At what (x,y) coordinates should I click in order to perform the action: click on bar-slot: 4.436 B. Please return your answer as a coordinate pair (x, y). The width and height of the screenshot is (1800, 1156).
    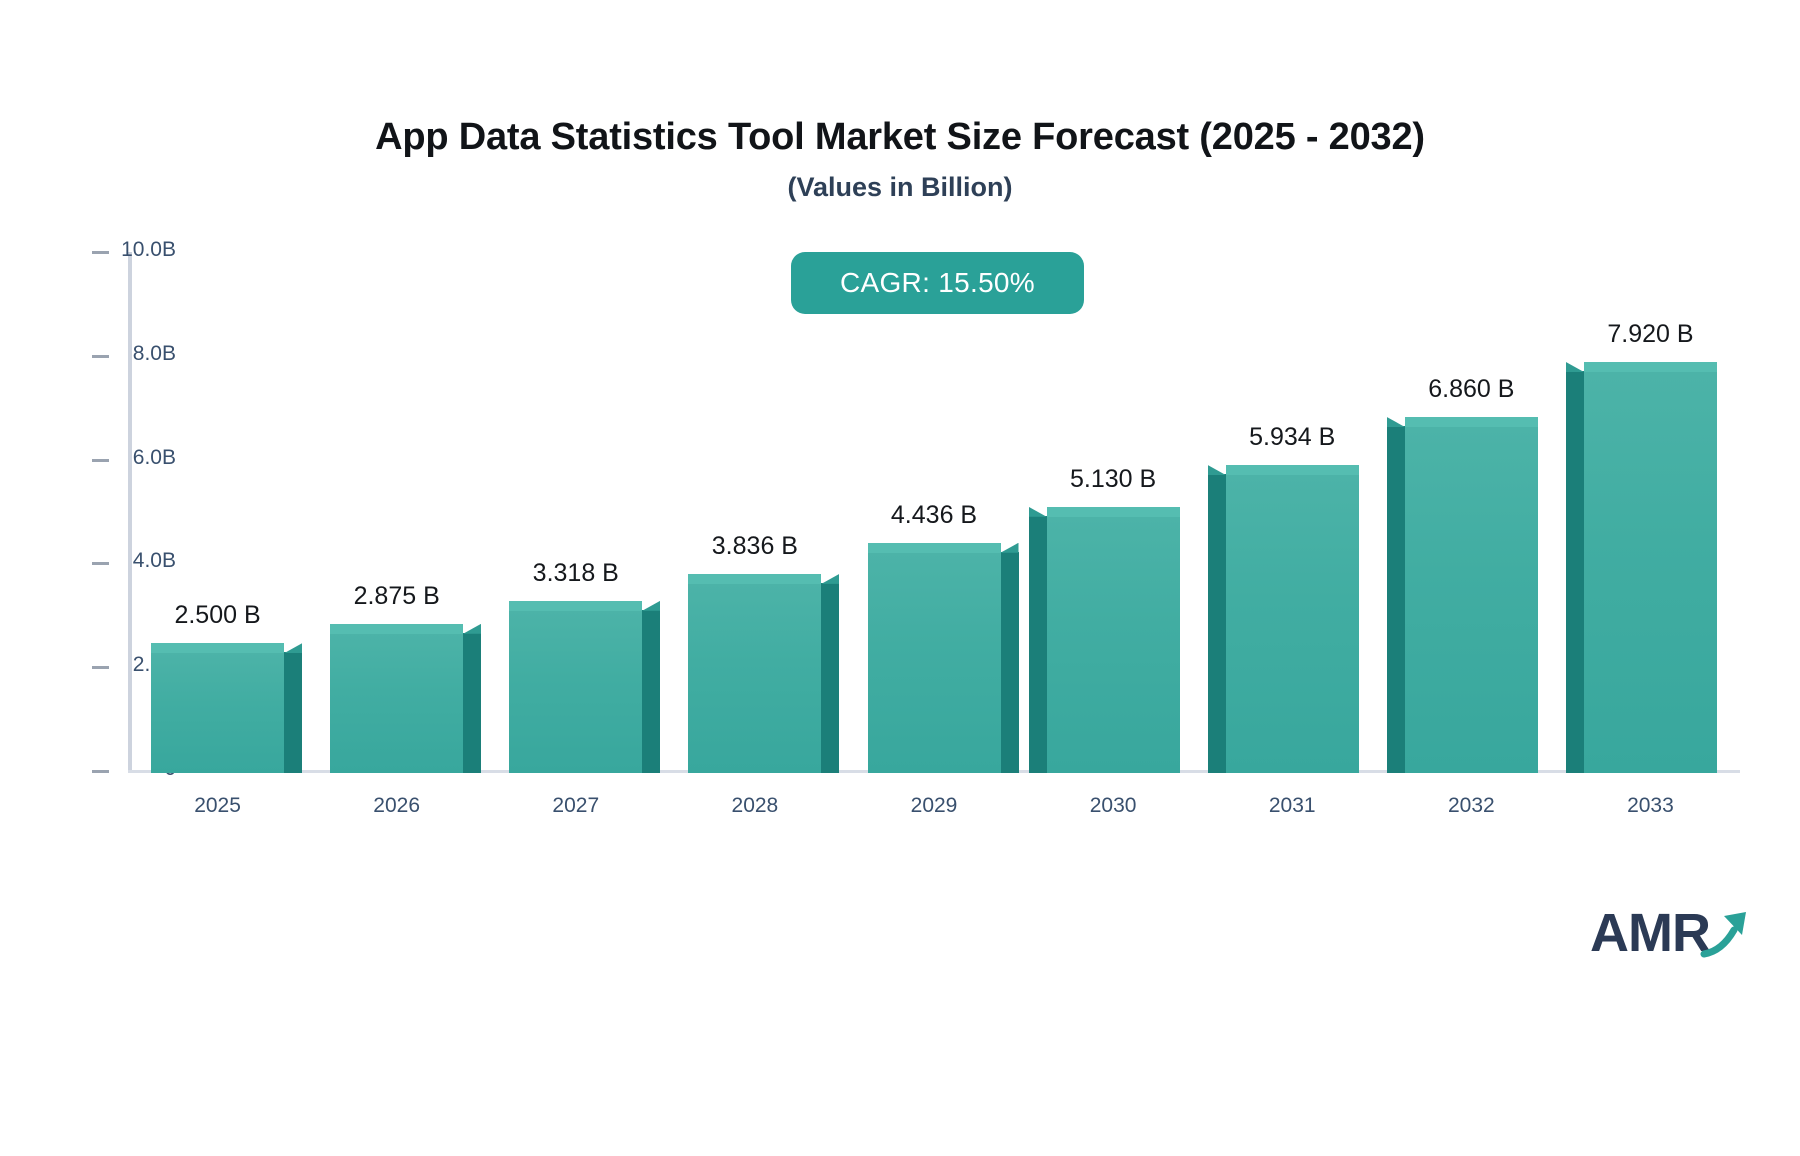
    Looking at the image, I should click on (943, 516).